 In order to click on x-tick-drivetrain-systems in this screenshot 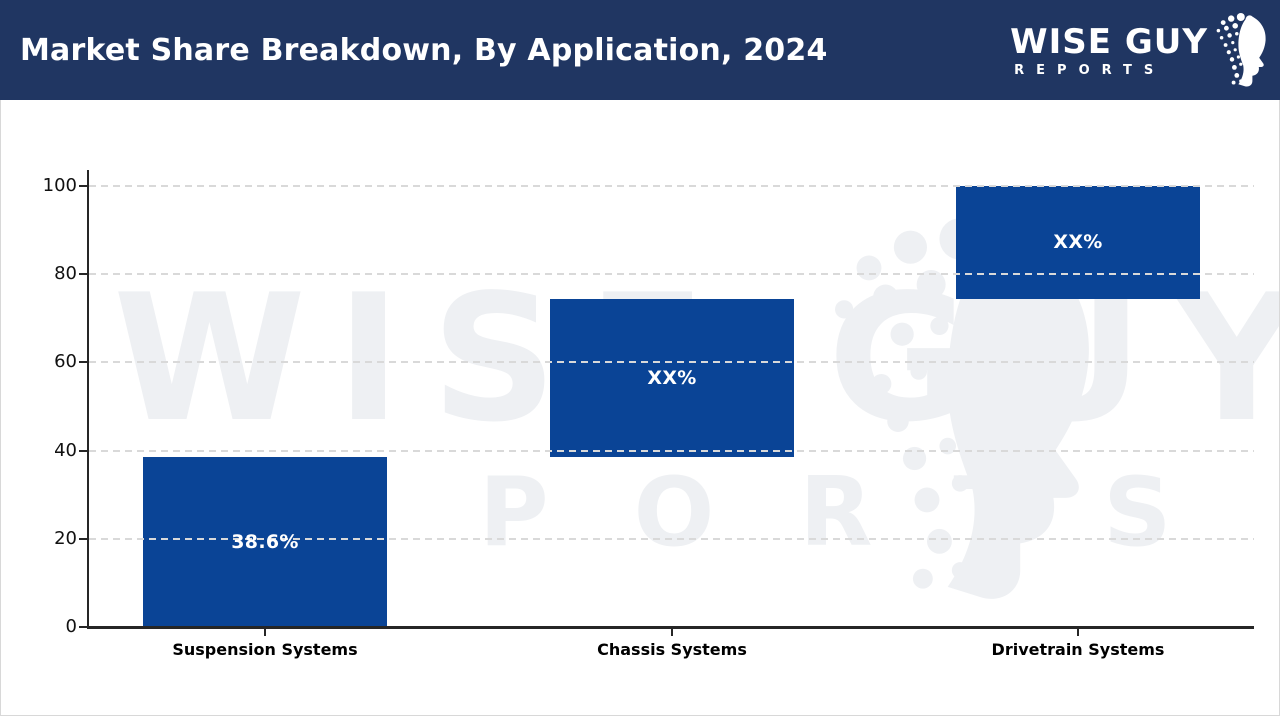, I will do `click(1078, 632)`.